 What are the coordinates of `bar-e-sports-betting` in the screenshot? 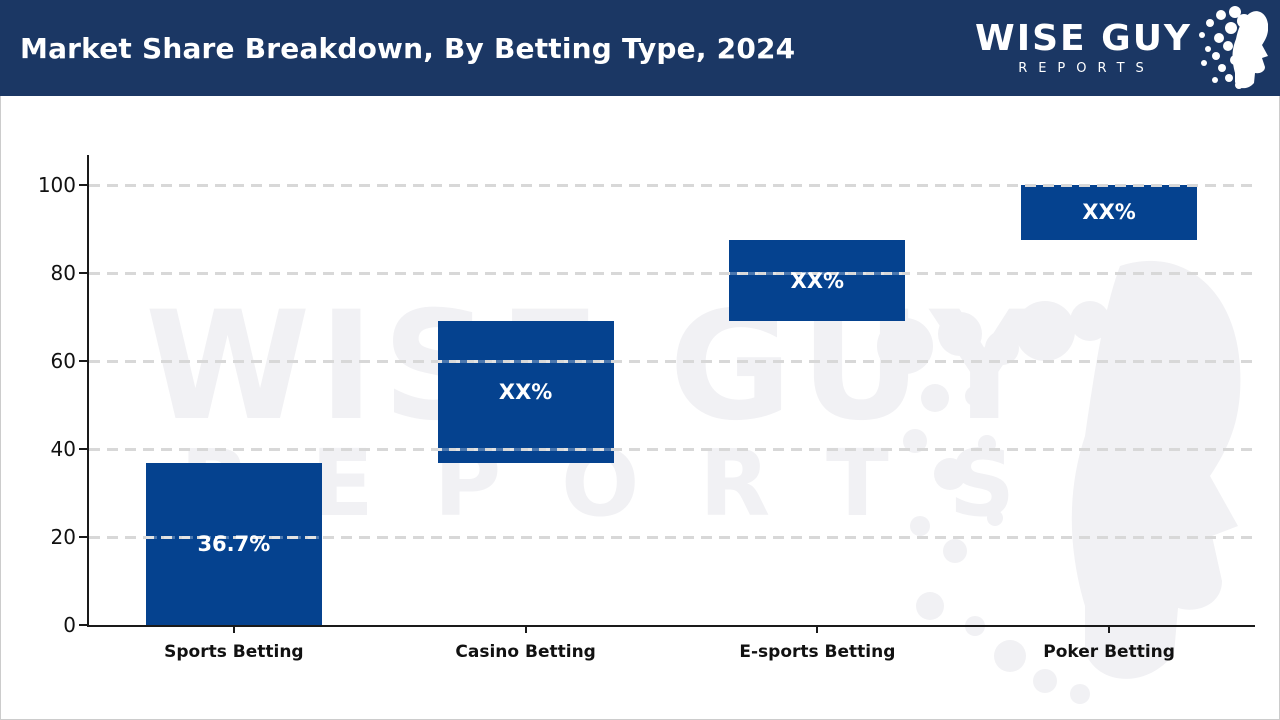 It's located at (817, 280).